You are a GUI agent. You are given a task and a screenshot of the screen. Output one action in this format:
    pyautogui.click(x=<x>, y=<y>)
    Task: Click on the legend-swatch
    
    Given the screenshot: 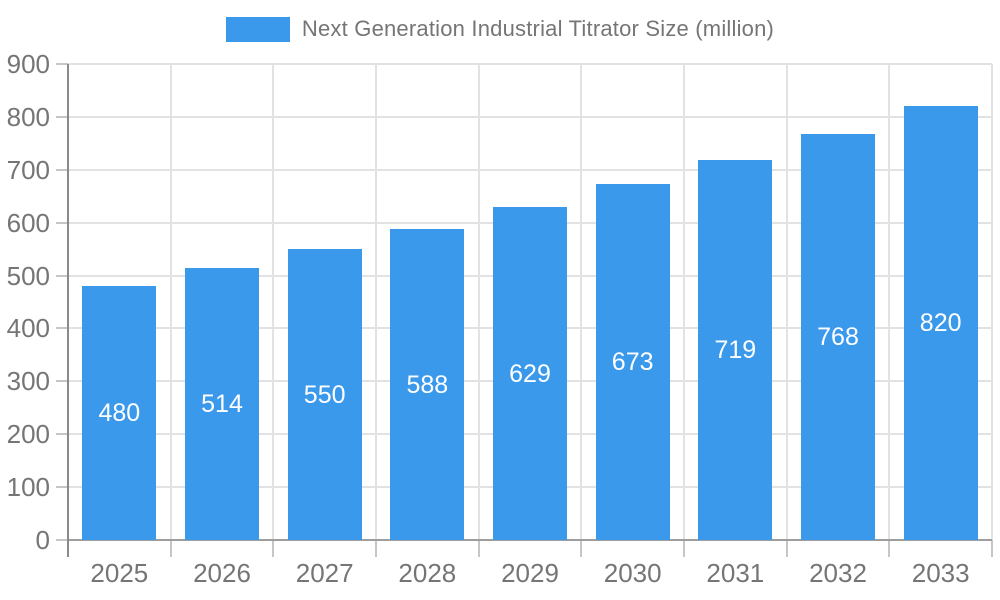 What is the action you would take?
    pyautogui.click(x=257, y=29)
    